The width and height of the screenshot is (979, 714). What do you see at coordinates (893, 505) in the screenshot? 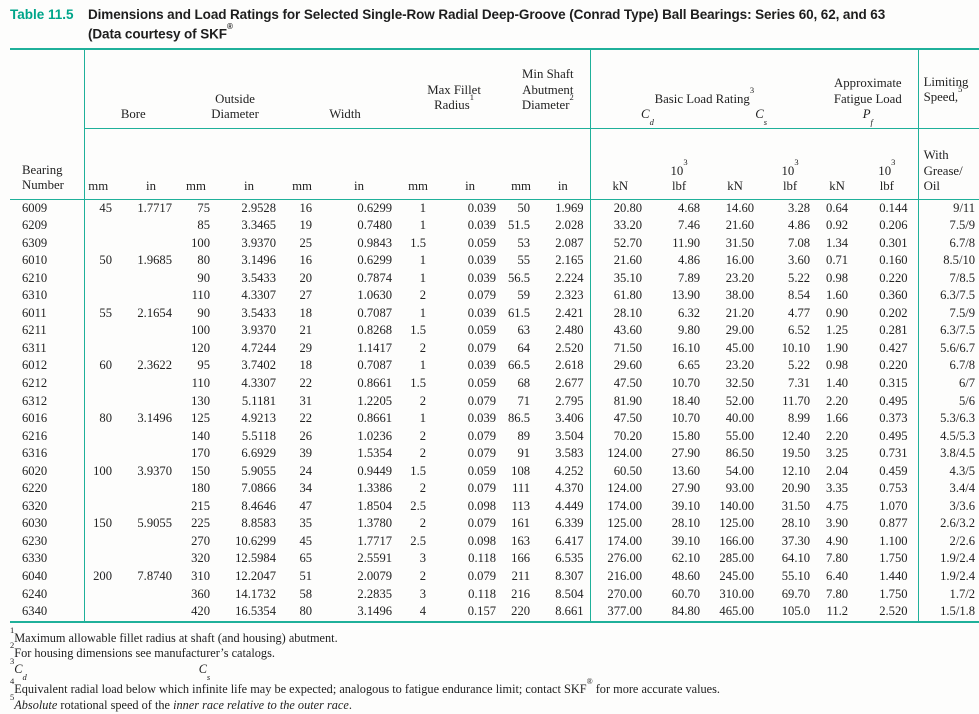
I see `cell-pf_lbf: 1.070` at bounding box center [893, 505].